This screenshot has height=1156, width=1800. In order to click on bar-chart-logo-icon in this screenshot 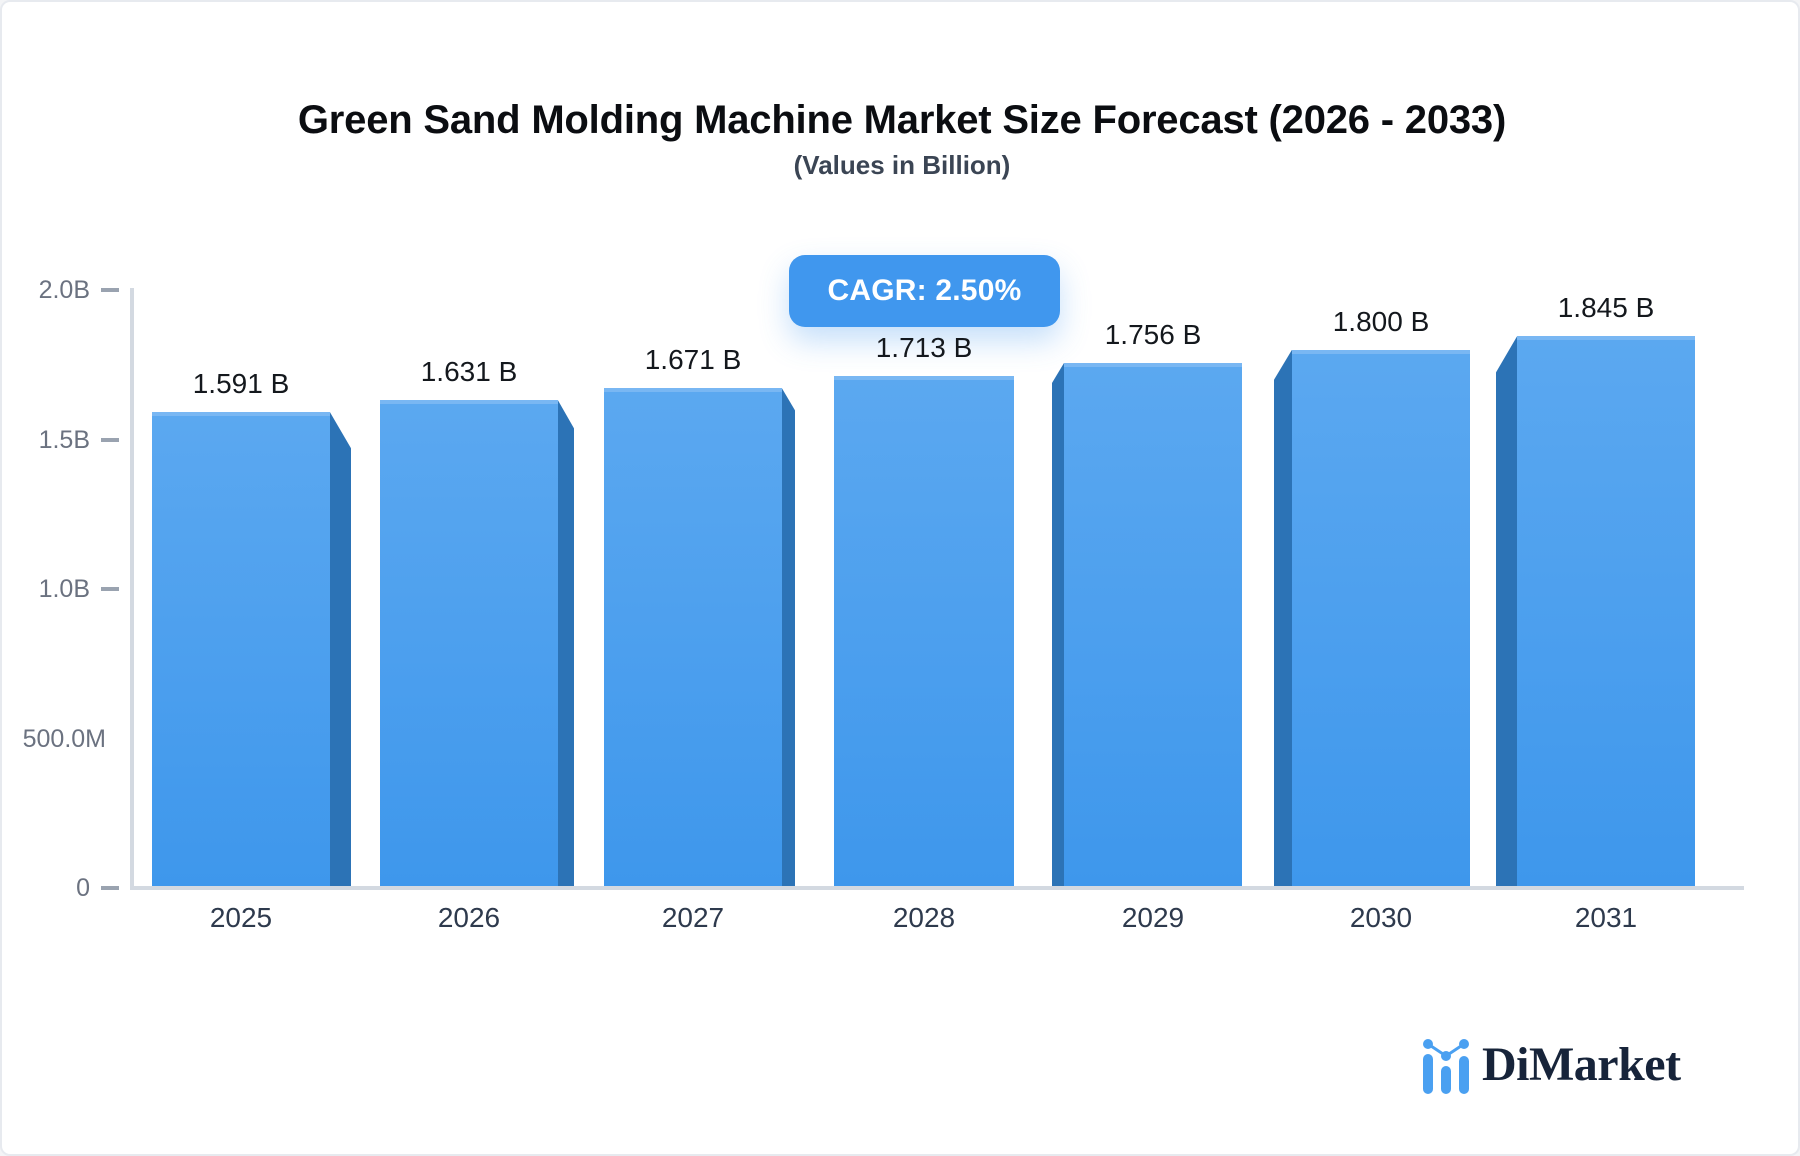, I will do `click(1446, 1066)`.